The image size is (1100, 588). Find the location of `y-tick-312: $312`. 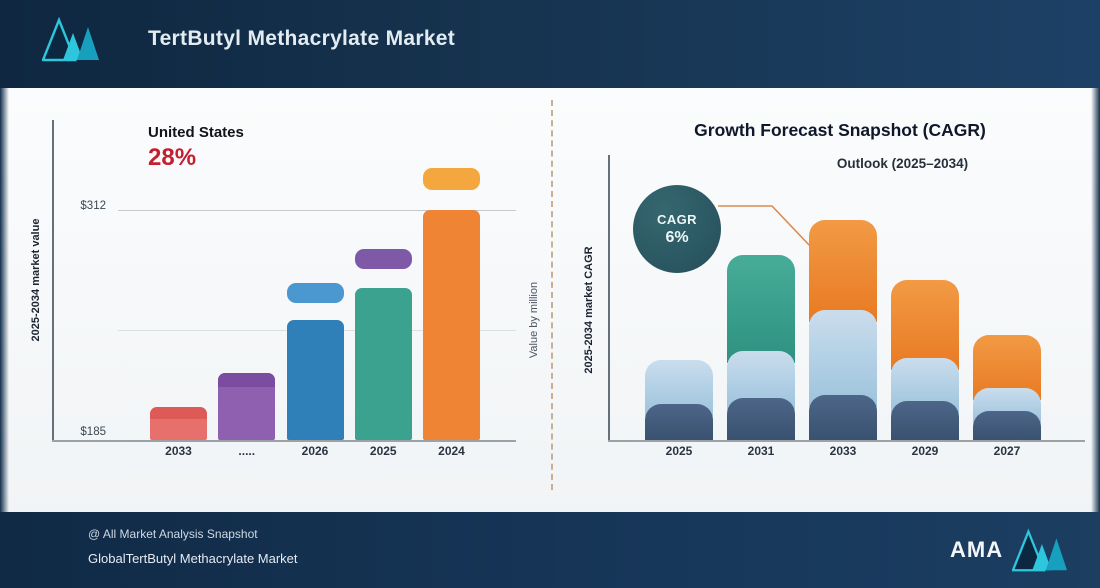

y-tick-312: $312 is located at coordinates (93, 206).